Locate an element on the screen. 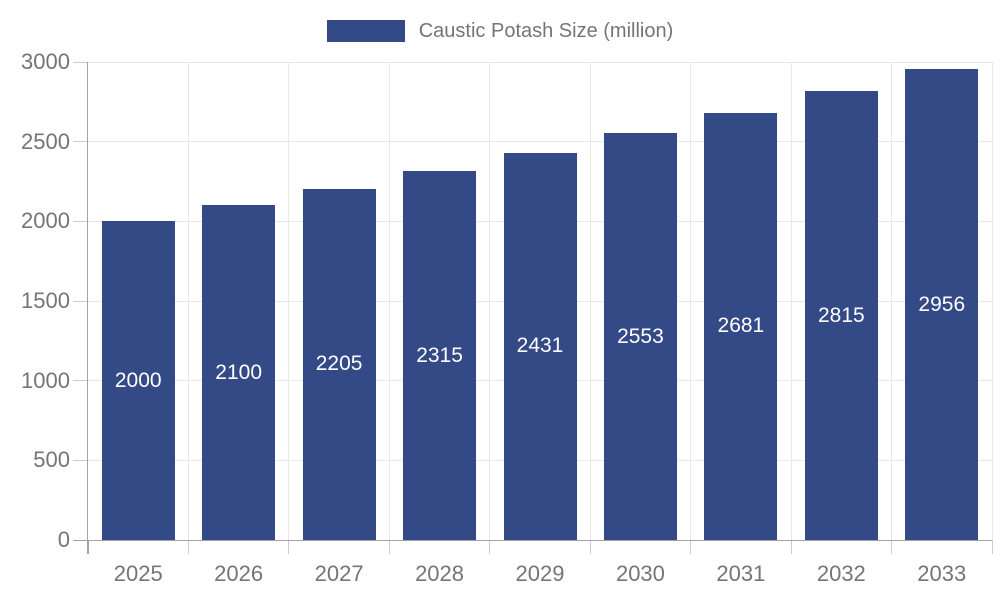 This screenshot has width=1000, height=600. y-tick-label: 3000 is located at coordinates (45, 61).